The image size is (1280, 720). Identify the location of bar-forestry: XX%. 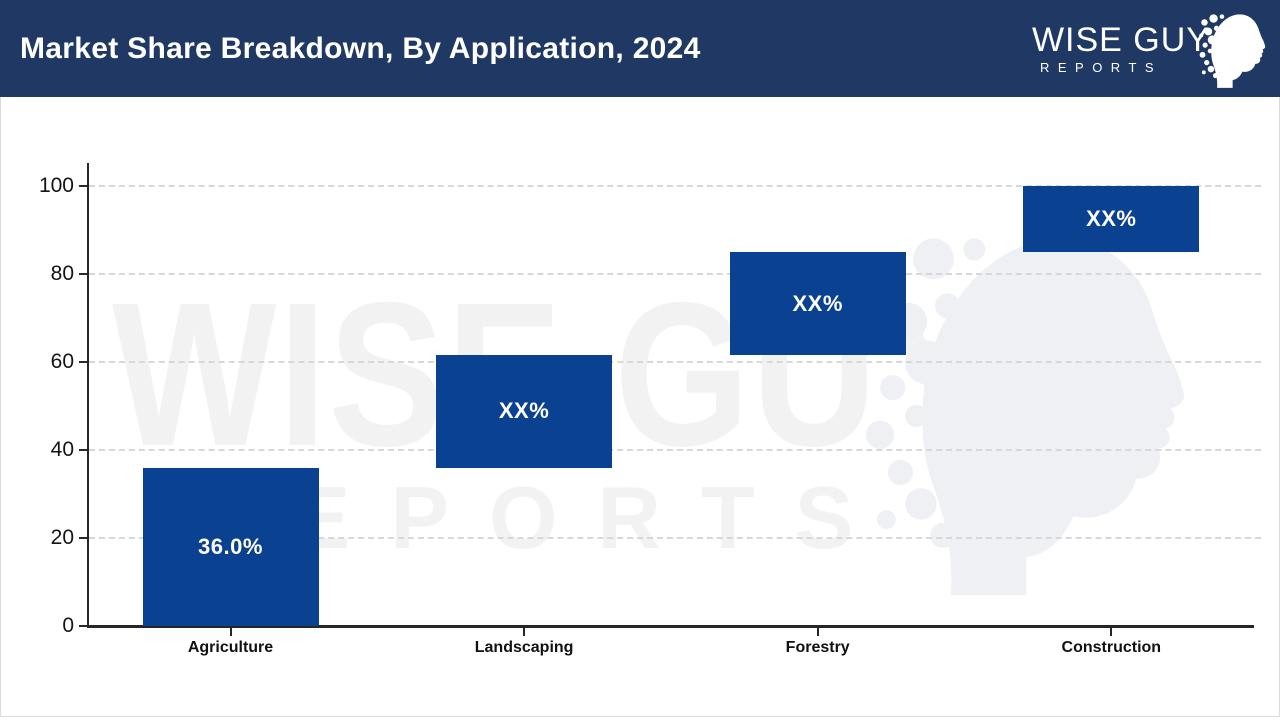
(817, 304).